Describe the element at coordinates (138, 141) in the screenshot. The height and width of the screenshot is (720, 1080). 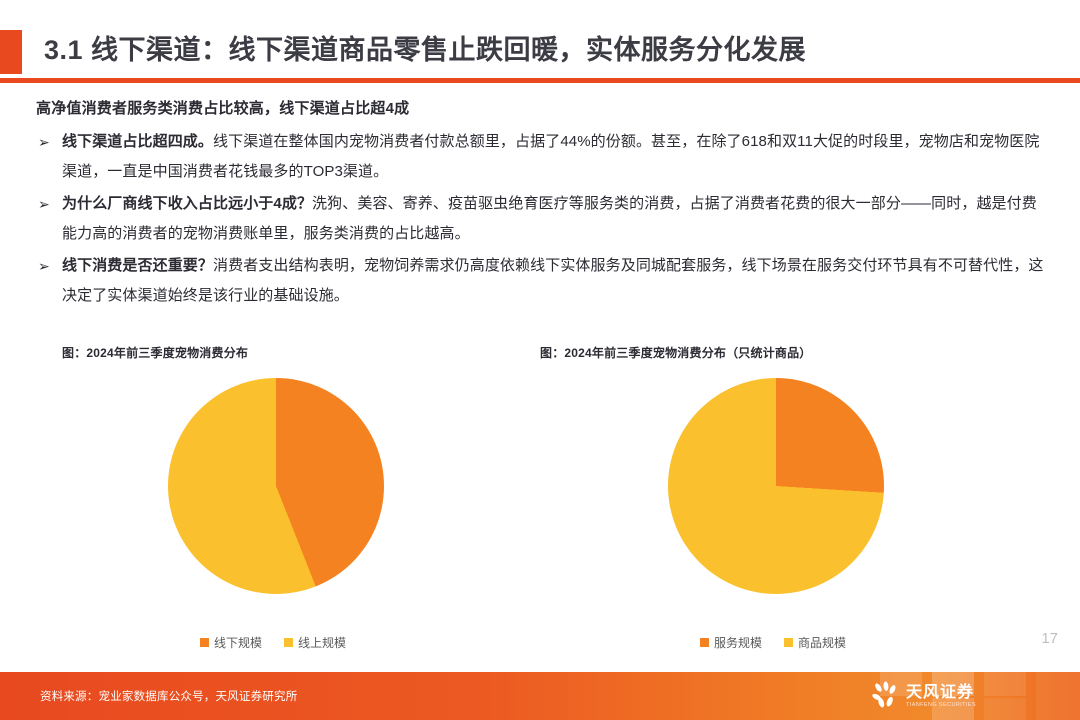
I see `bullet-lead: 线下渠道占比超四成。` at that location.